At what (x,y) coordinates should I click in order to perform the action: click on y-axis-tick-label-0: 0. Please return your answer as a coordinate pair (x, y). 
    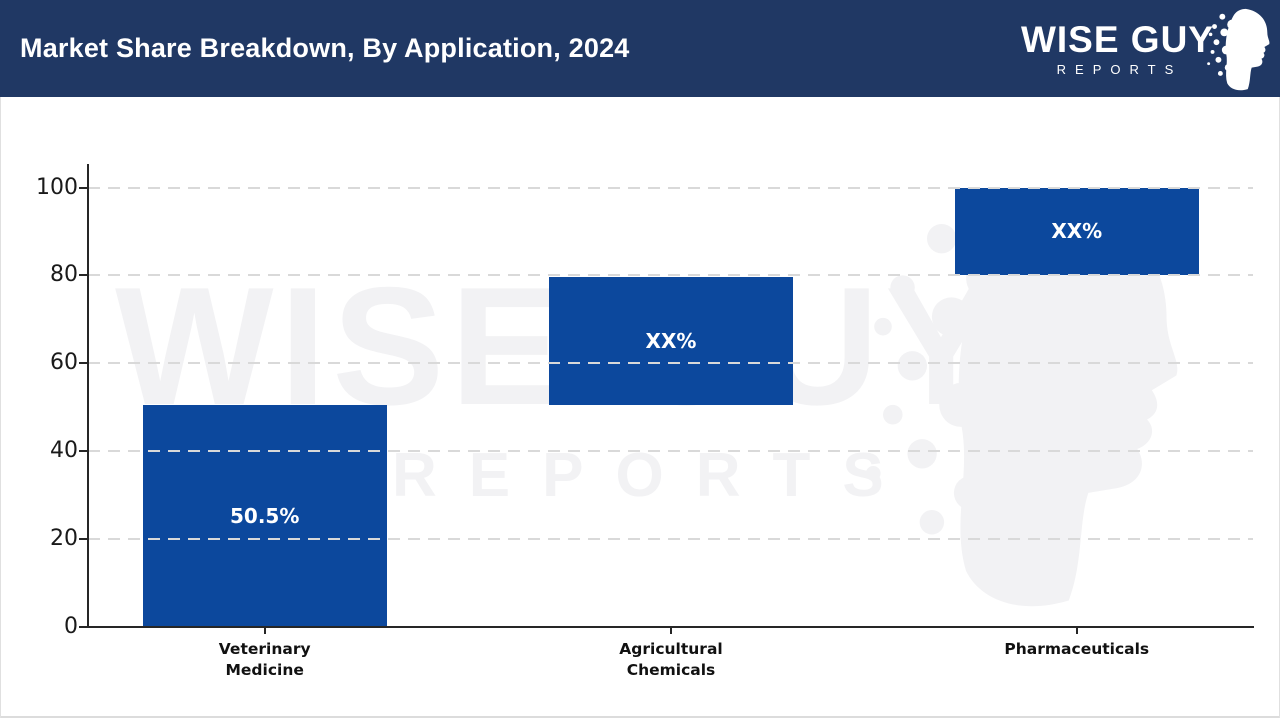
    Looking at the image, I should click on (71, 626).